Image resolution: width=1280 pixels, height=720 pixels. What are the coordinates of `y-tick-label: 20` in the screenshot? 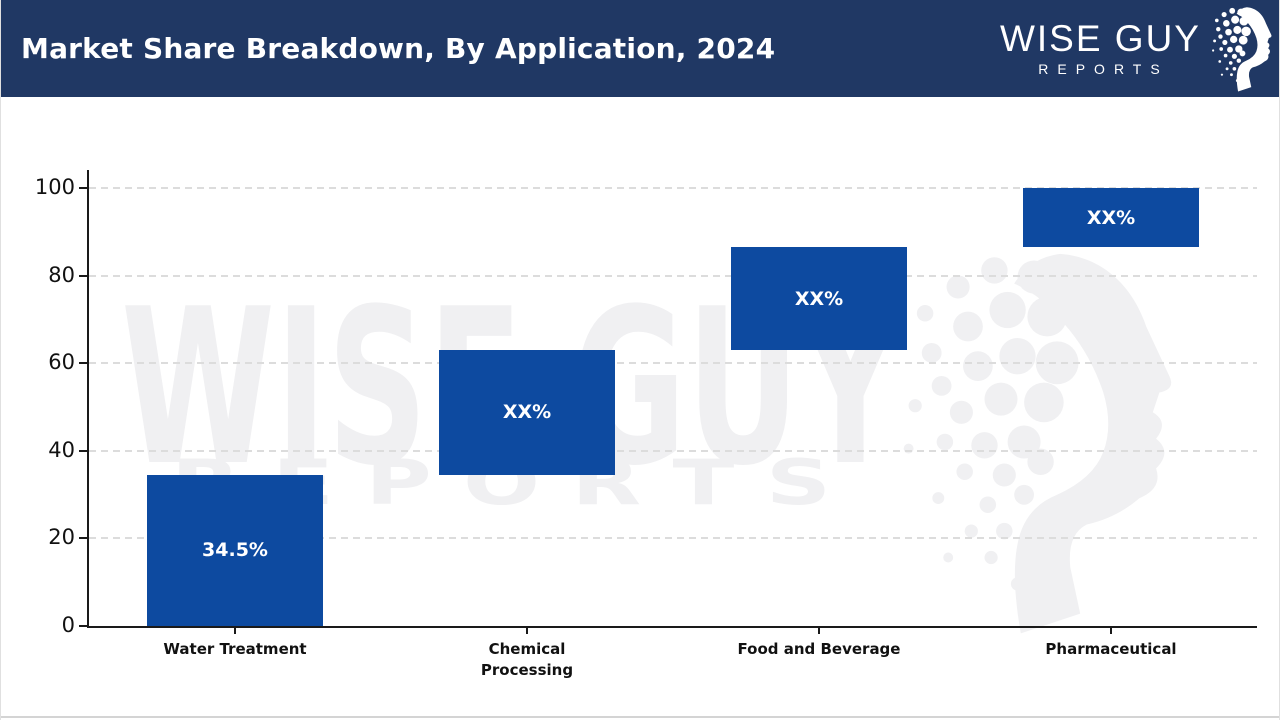 It's located at (61, 537).